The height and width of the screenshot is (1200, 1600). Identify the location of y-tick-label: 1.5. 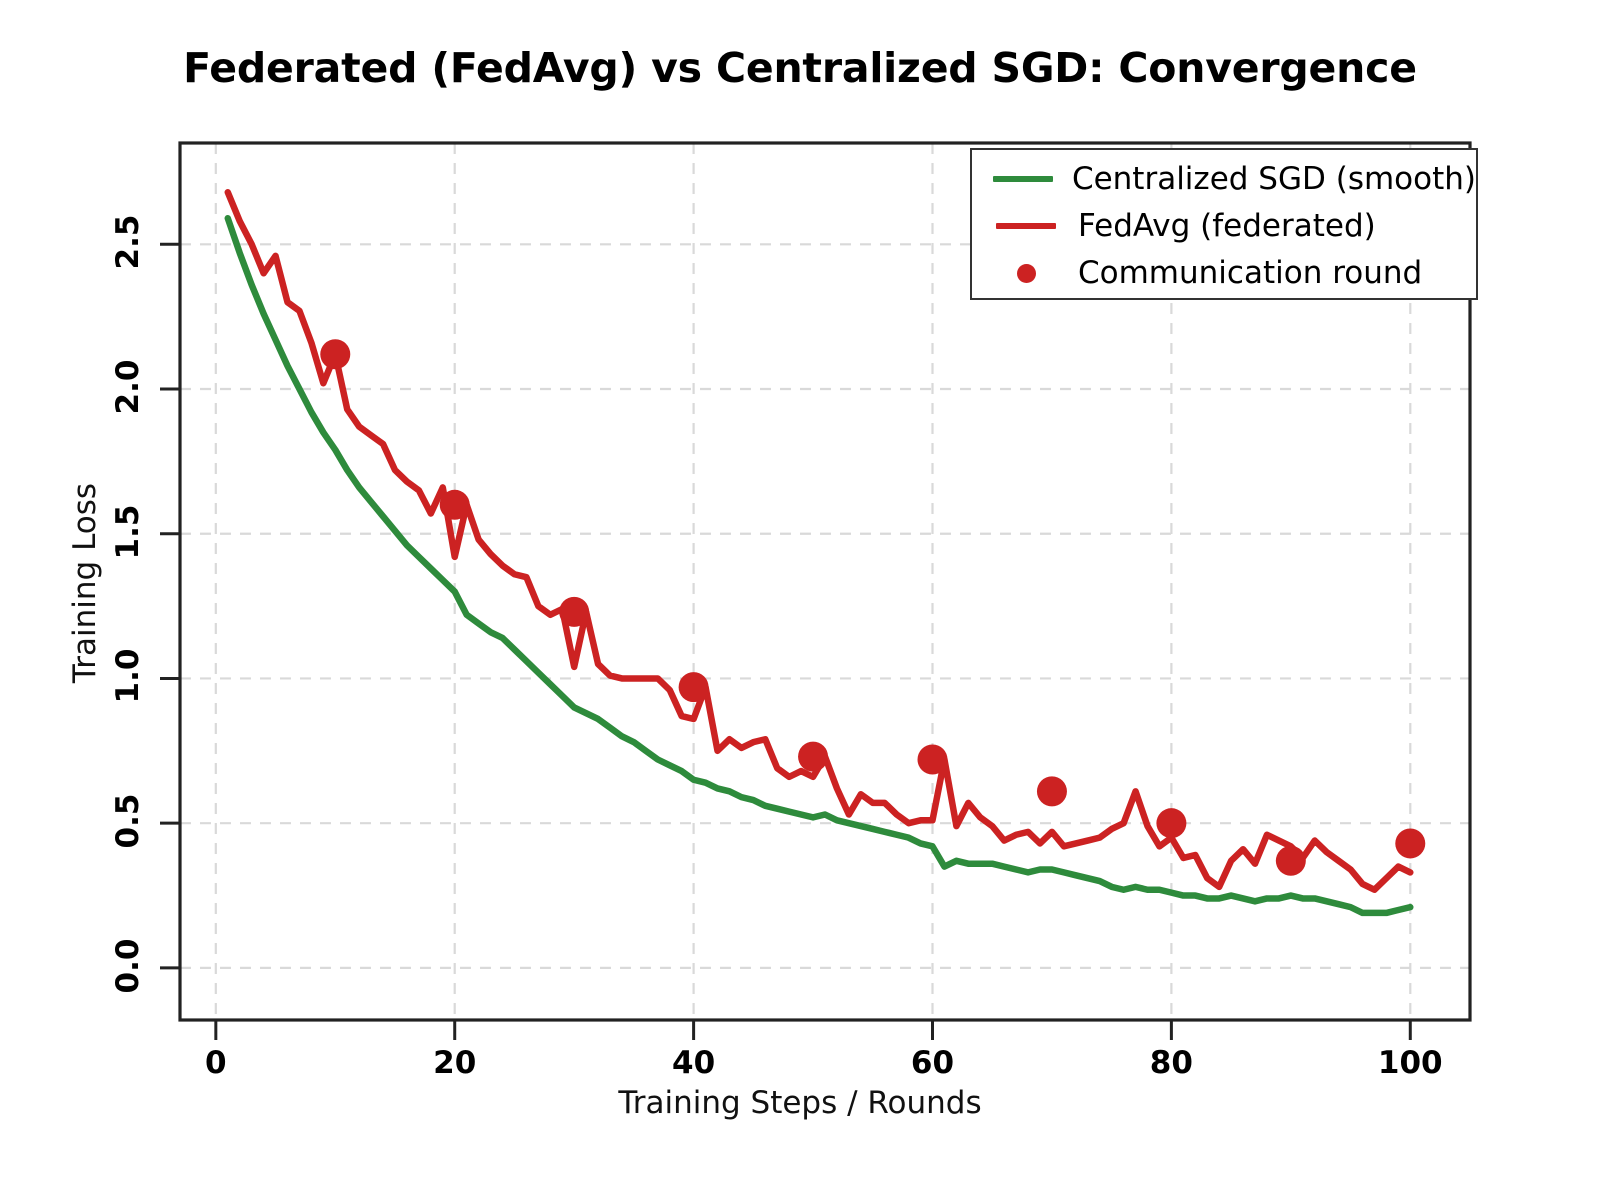
(128, 532).